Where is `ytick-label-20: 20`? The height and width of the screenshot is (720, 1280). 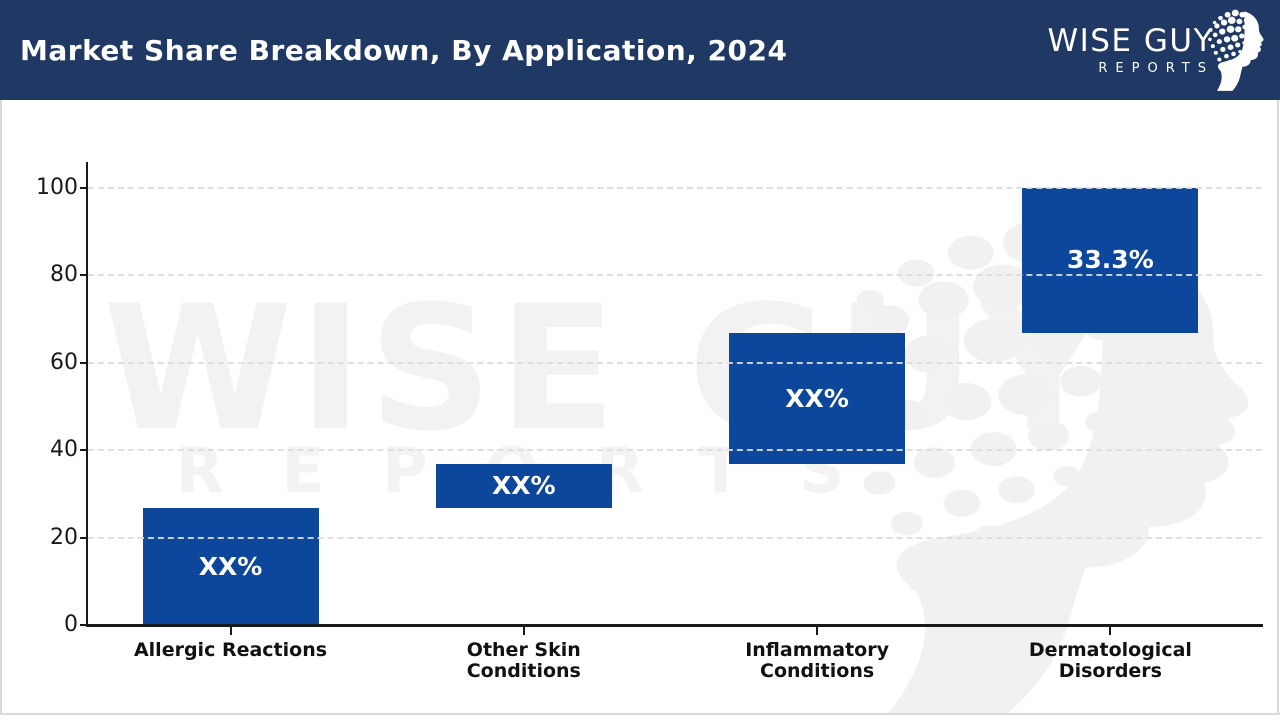 ytick-label-20: 20 is located at coordinates (64, 537).